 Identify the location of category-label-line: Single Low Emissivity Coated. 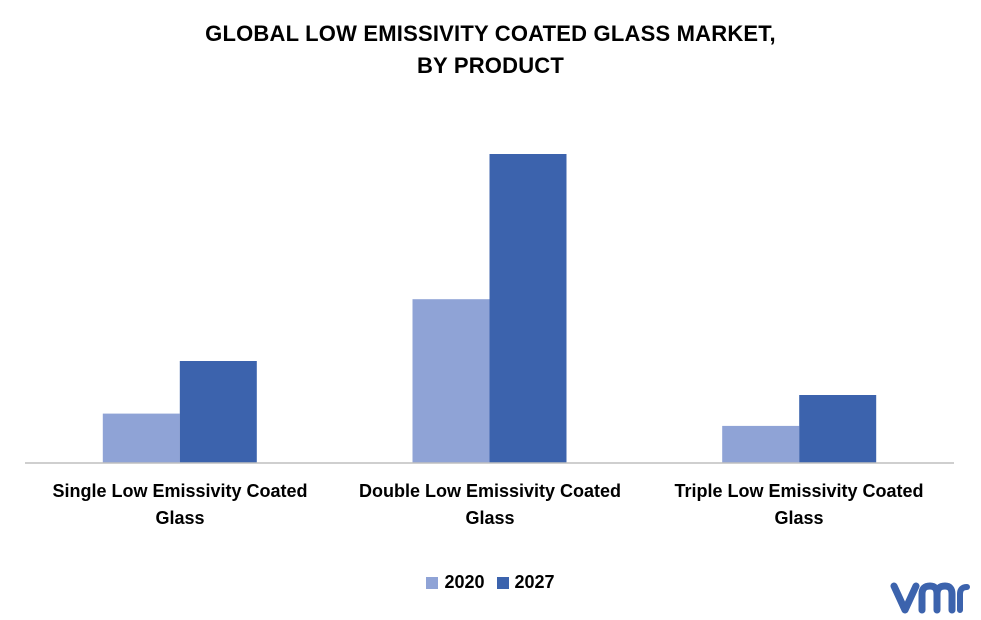
(180, 491).